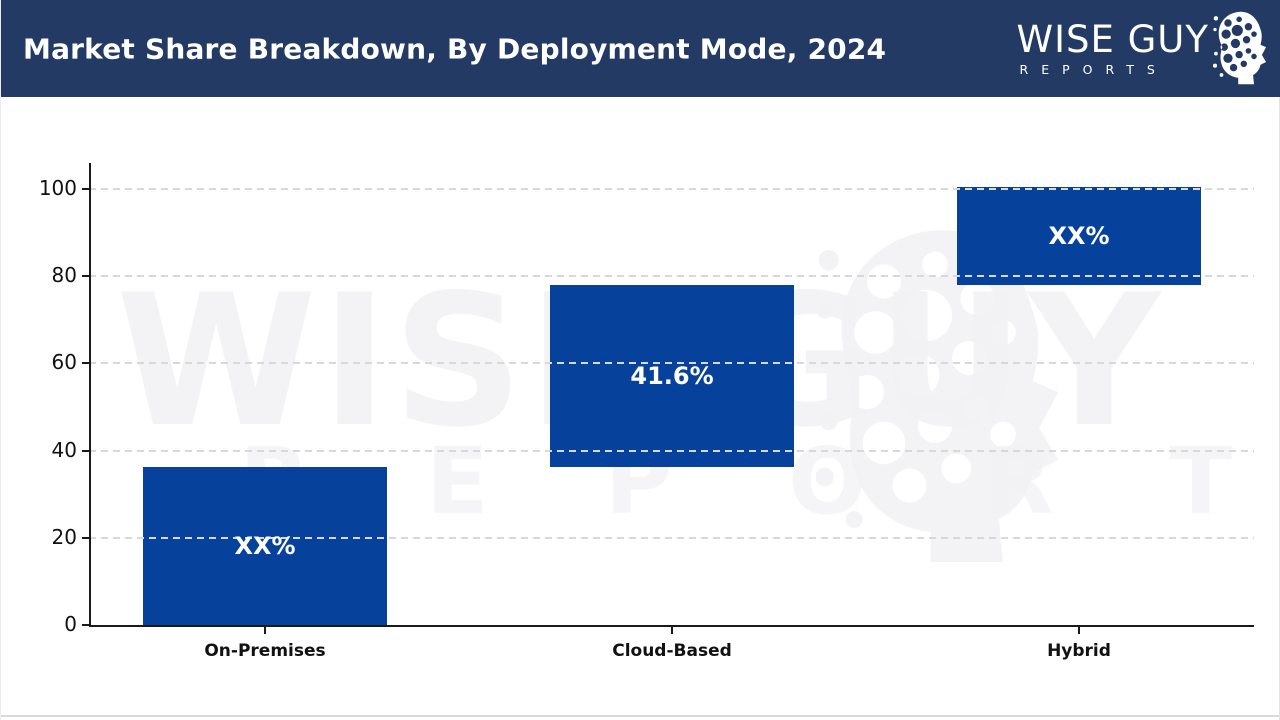 The width and height of the screenshot is (1280, 720). Describe the element at coordinates (64, 275) in the screenshot. I see `y-axis-tick-label: 80` at that location.